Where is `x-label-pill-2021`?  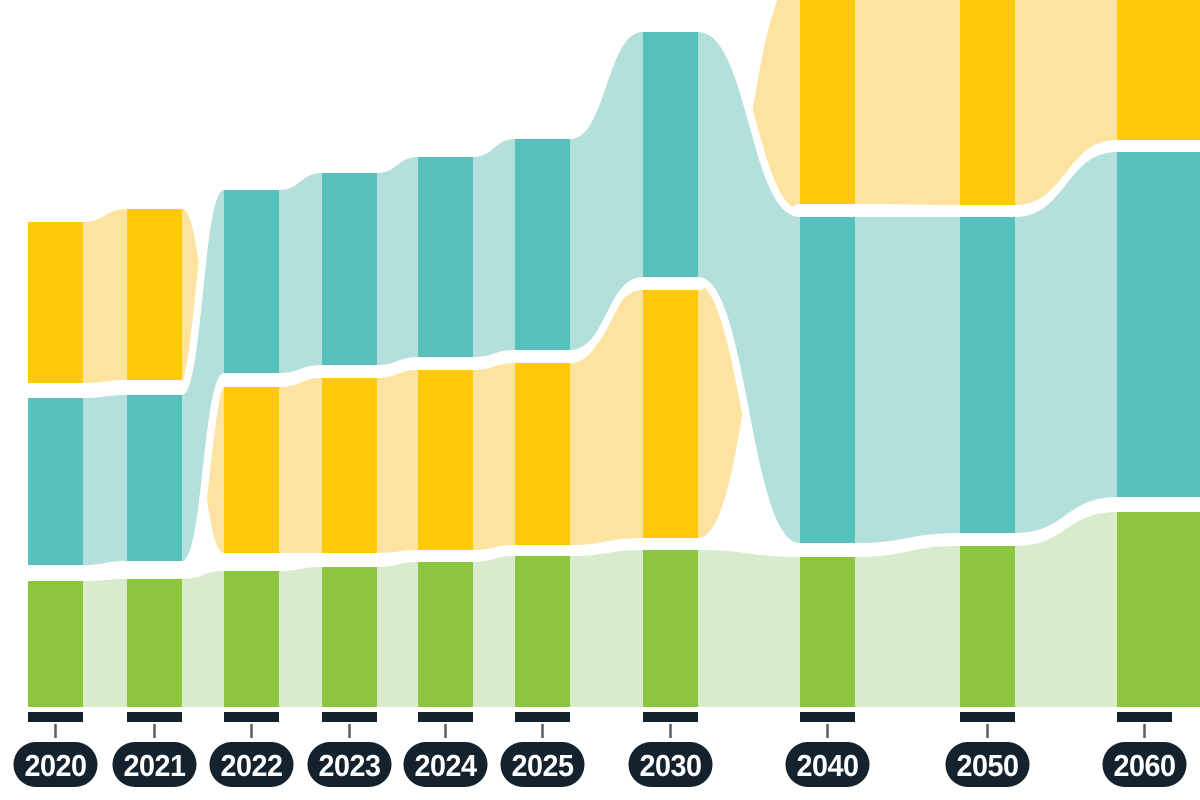 x-label-pill-2021 is located at coordinates (154, 764).